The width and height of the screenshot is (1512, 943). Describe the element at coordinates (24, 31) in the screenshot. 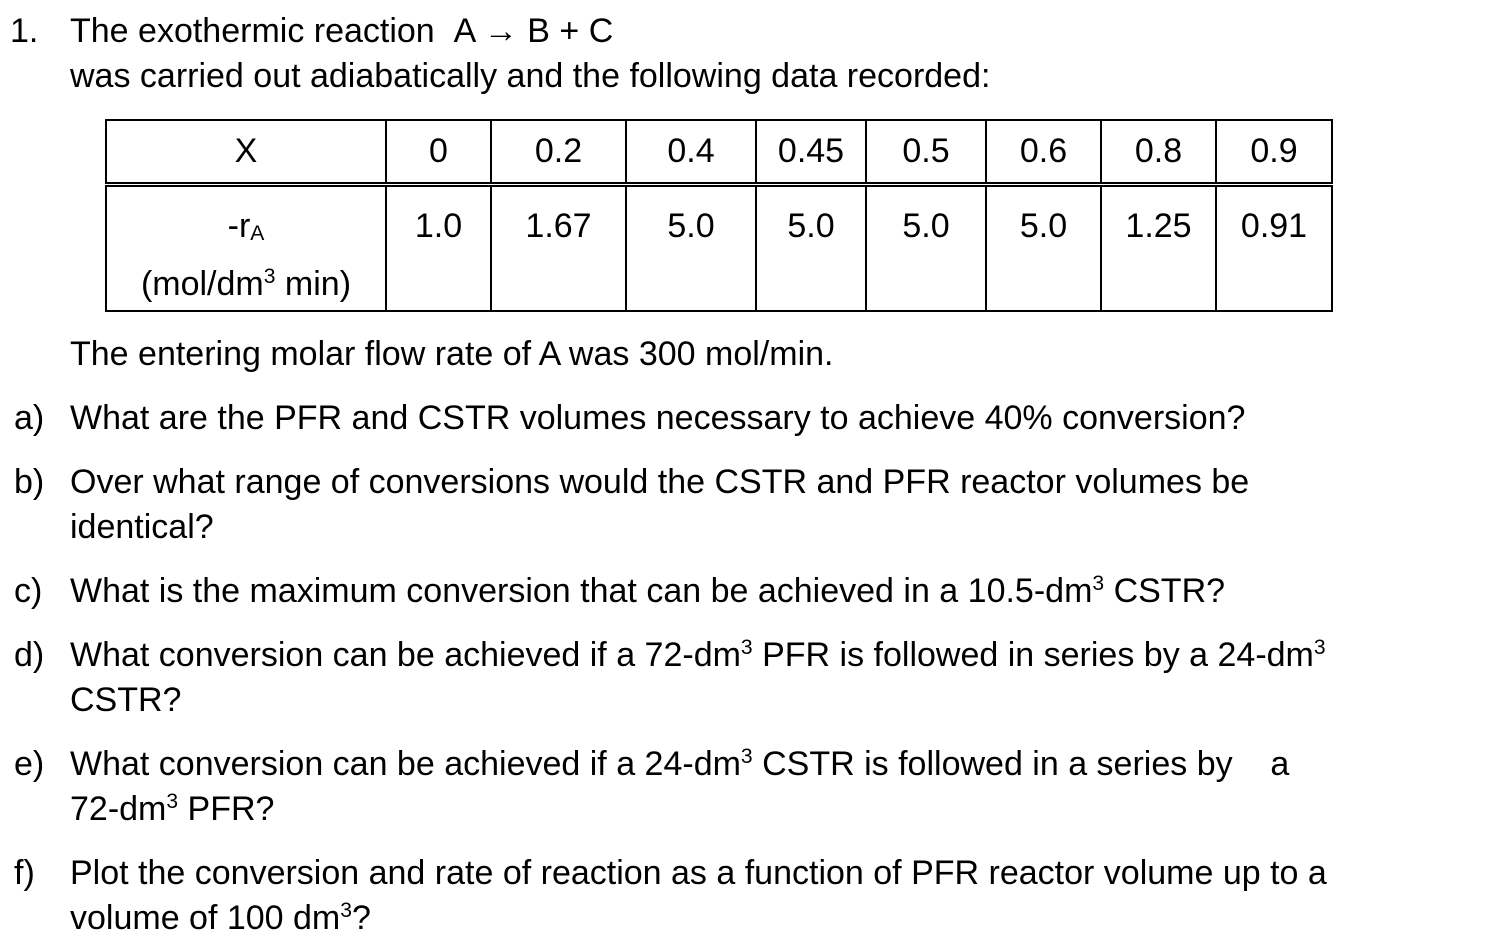

I see `problem-number: 1.` at that location.